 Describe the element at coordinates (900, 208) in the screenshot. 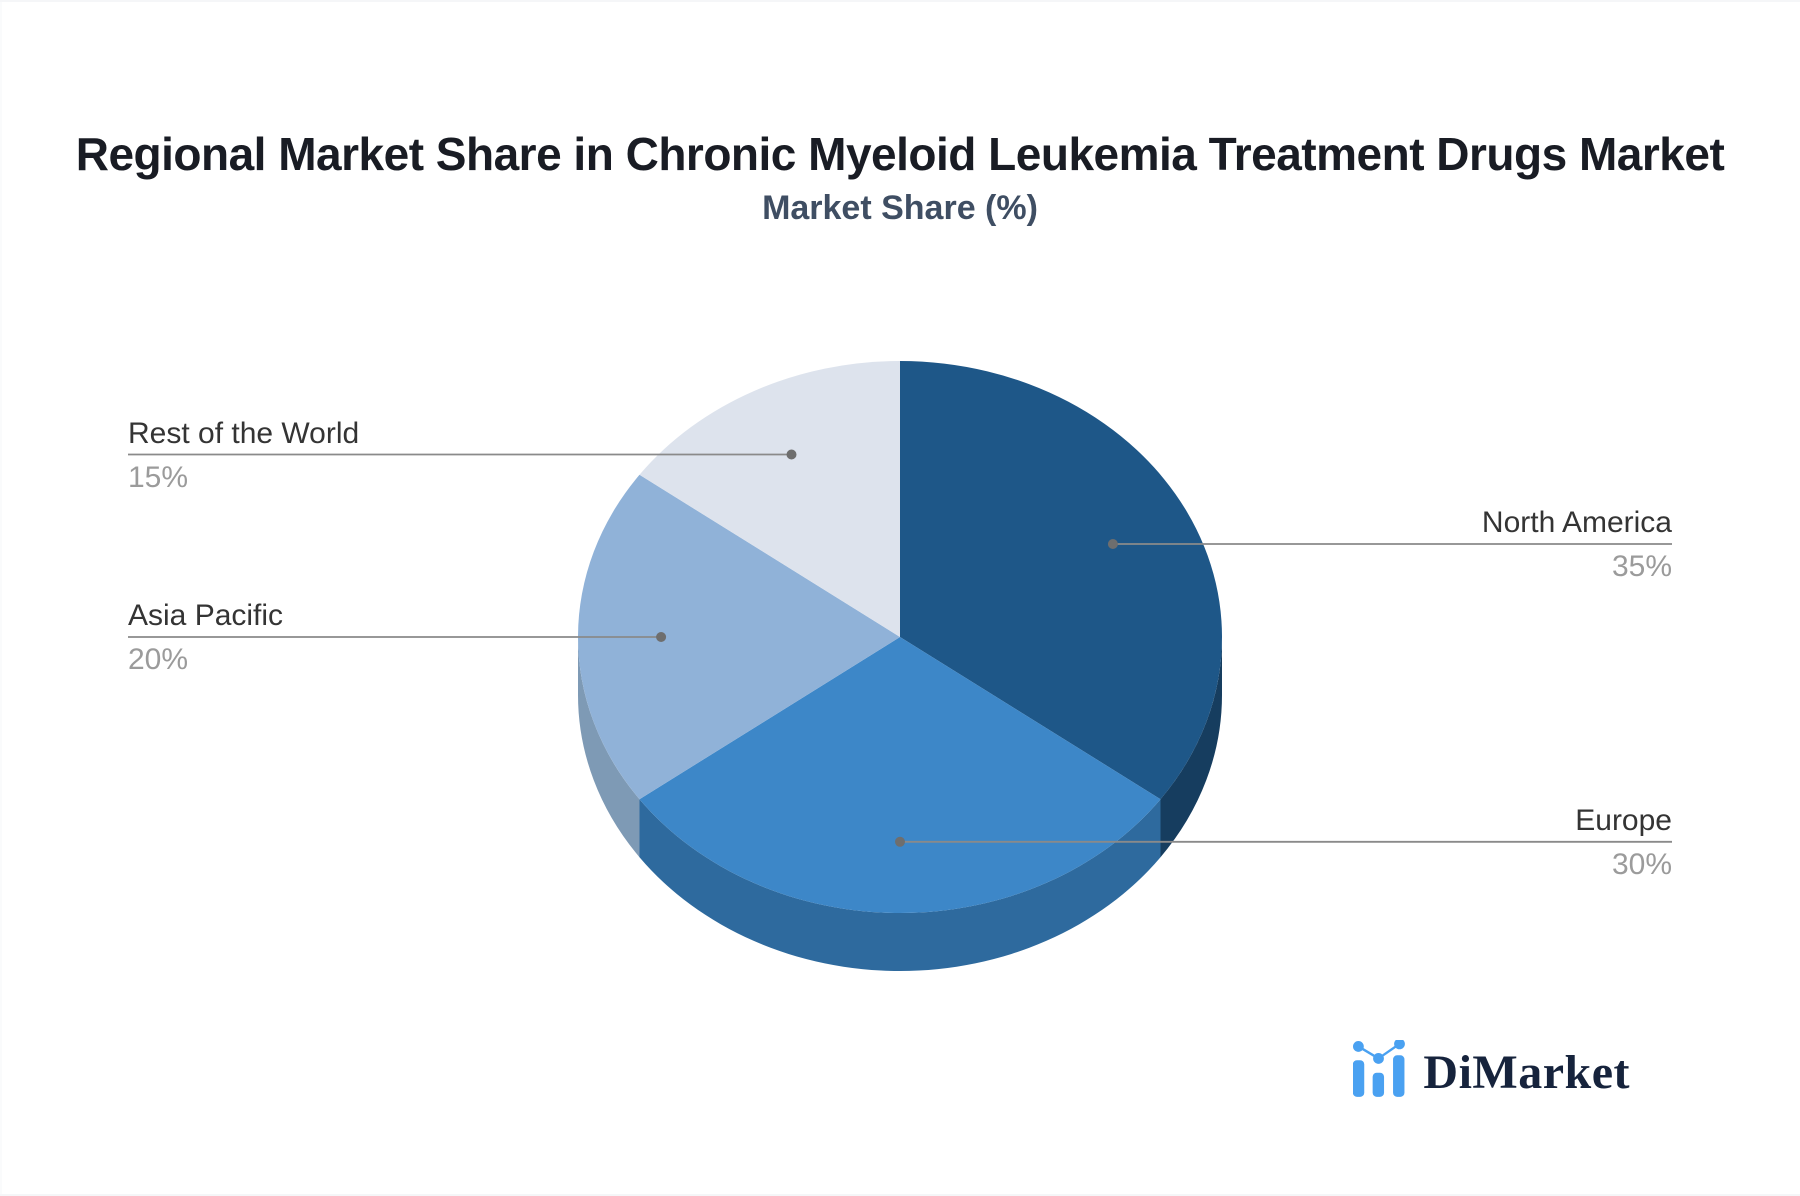

I see `chart-subtitle: Market Share (%)` at that location.